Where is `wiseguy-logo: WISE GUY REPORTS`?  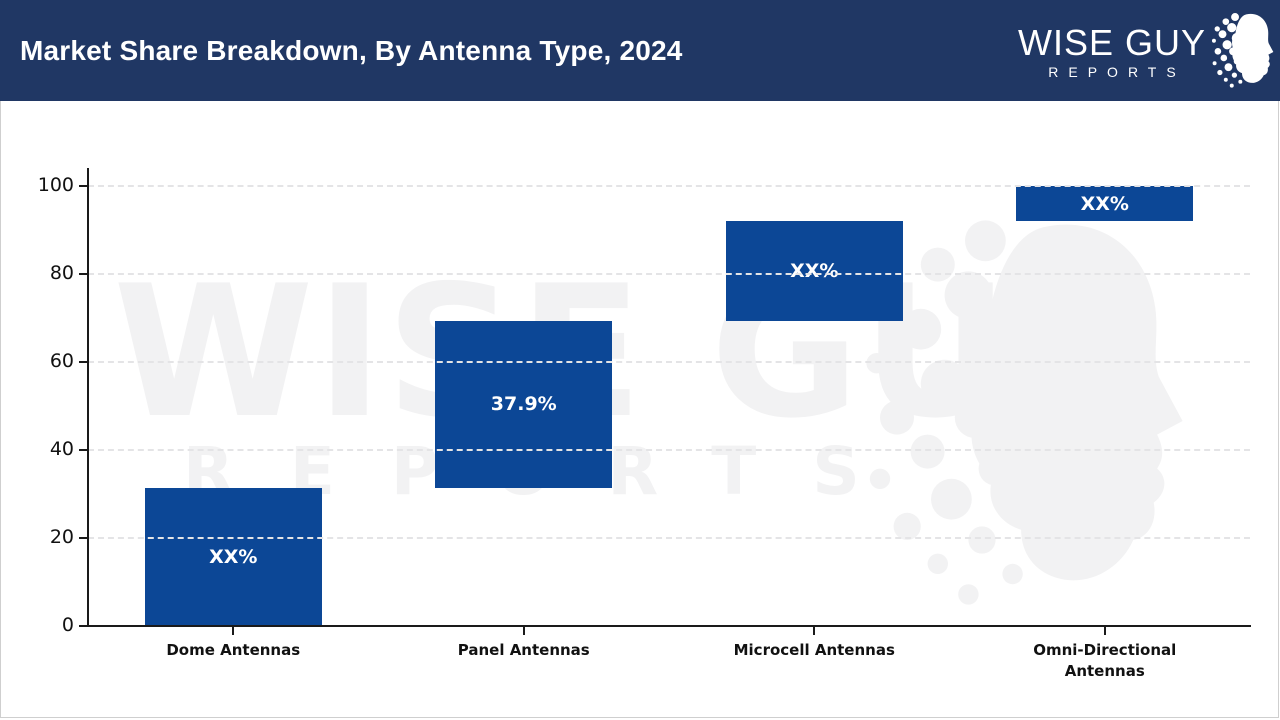
wiseguy-logo: WISE GUY REPORTS is located at coordinates (1146, 52).